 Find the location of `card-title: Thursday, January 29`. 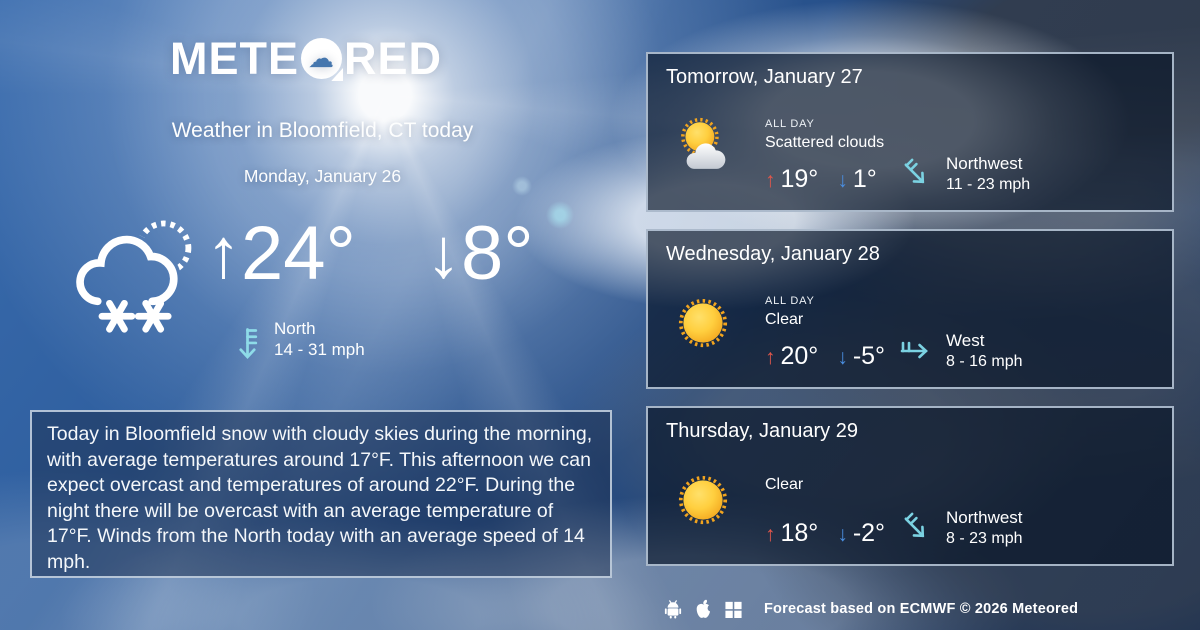

card-title: Thursday, January 29 is located at coordinates (762, 431).